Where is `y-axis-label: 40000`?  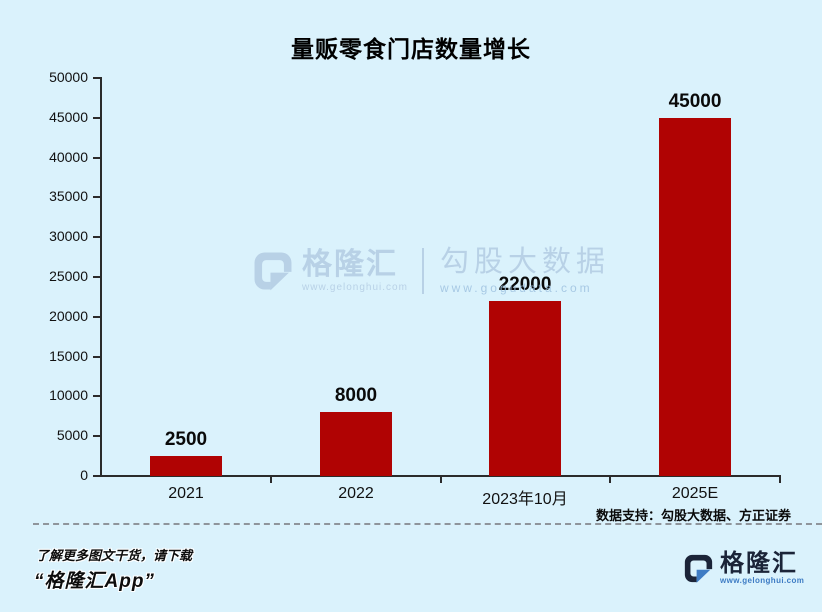
y-axis-label: 40000 is located at coordinates (68, 156).